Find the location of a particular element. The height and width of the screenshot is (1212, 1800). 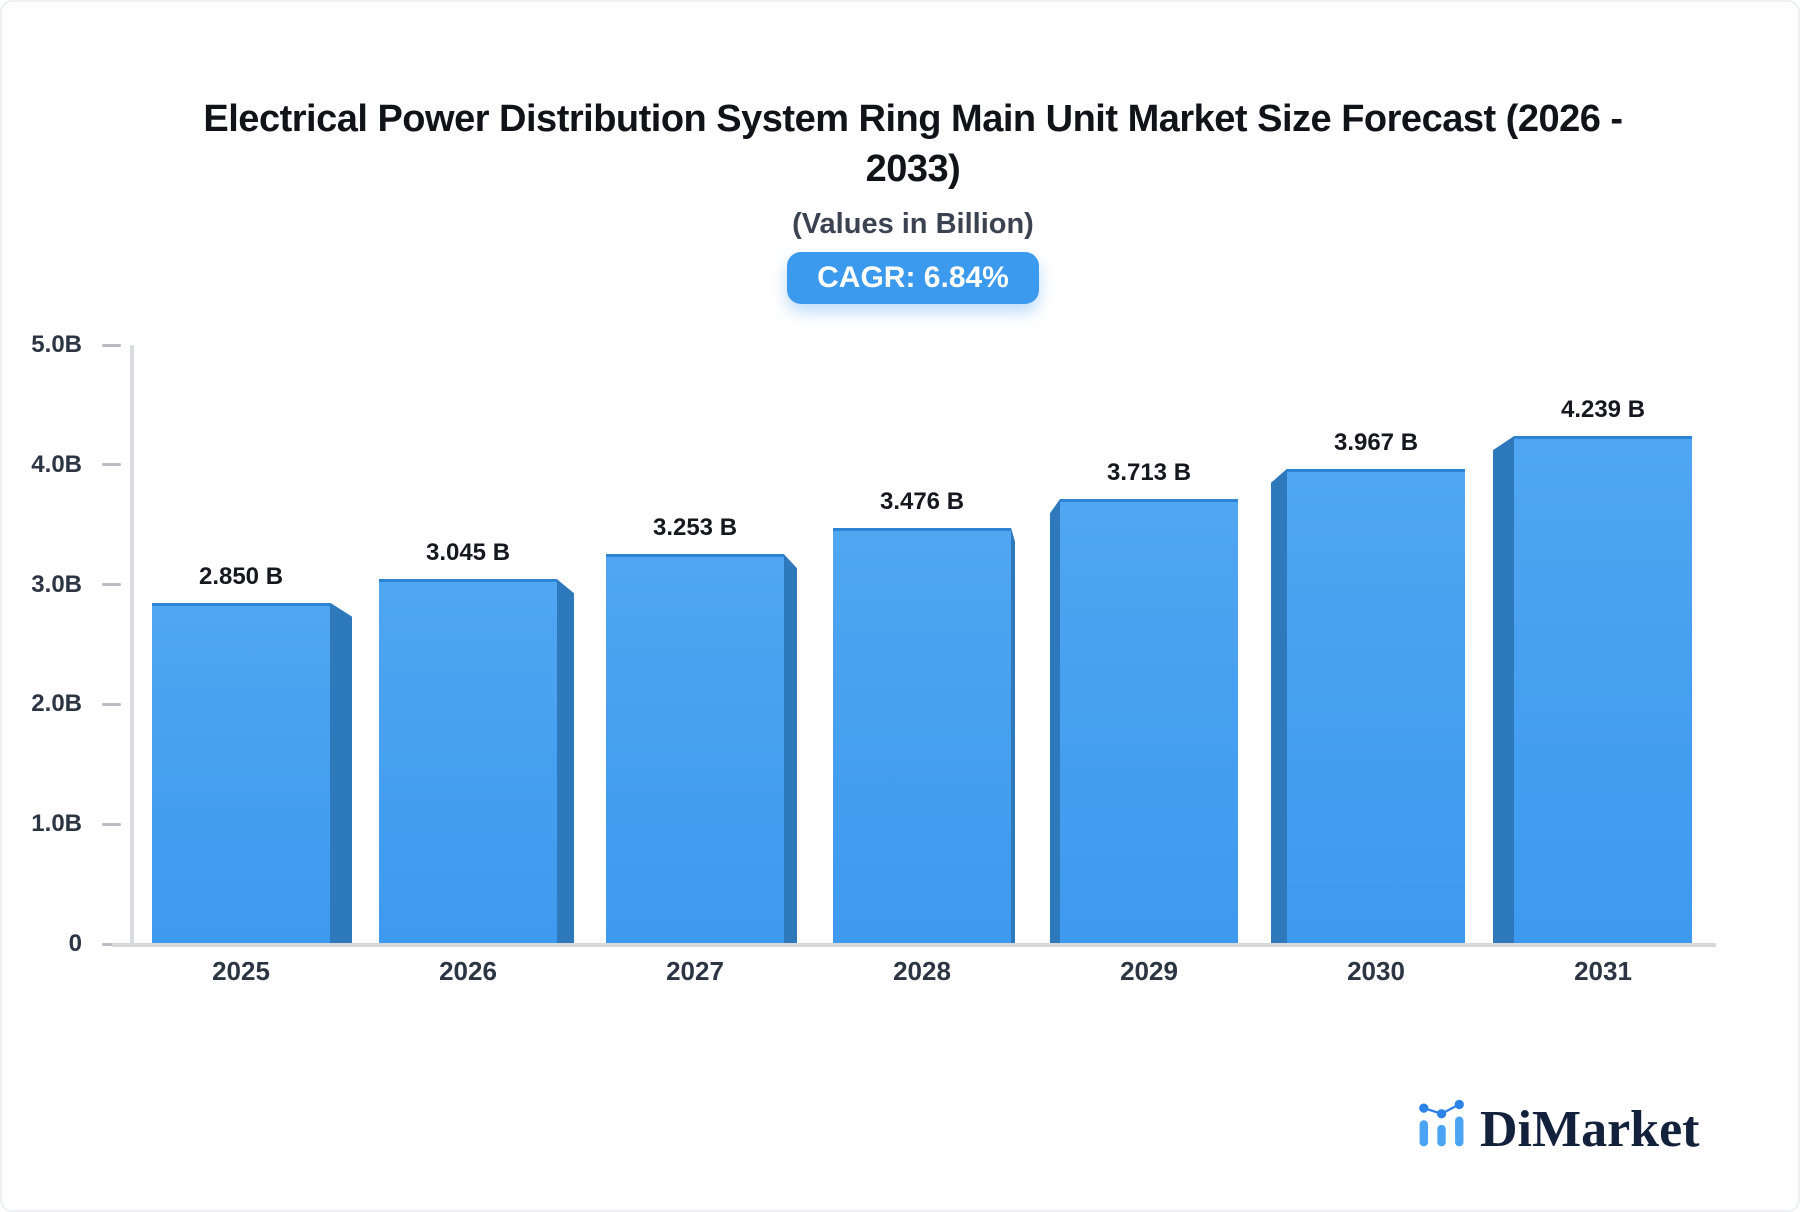

dimarket-bars-icon is located at coordinates (1442, 1126).